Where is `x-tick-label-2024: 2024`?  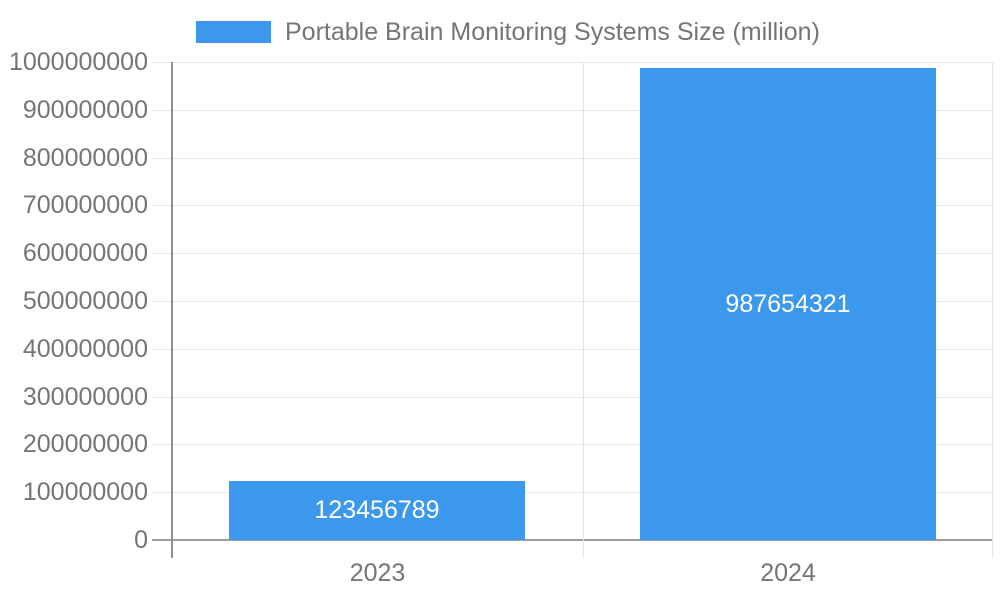
x-tick-label-2024: 2024 is located at coordinates (788, 573).